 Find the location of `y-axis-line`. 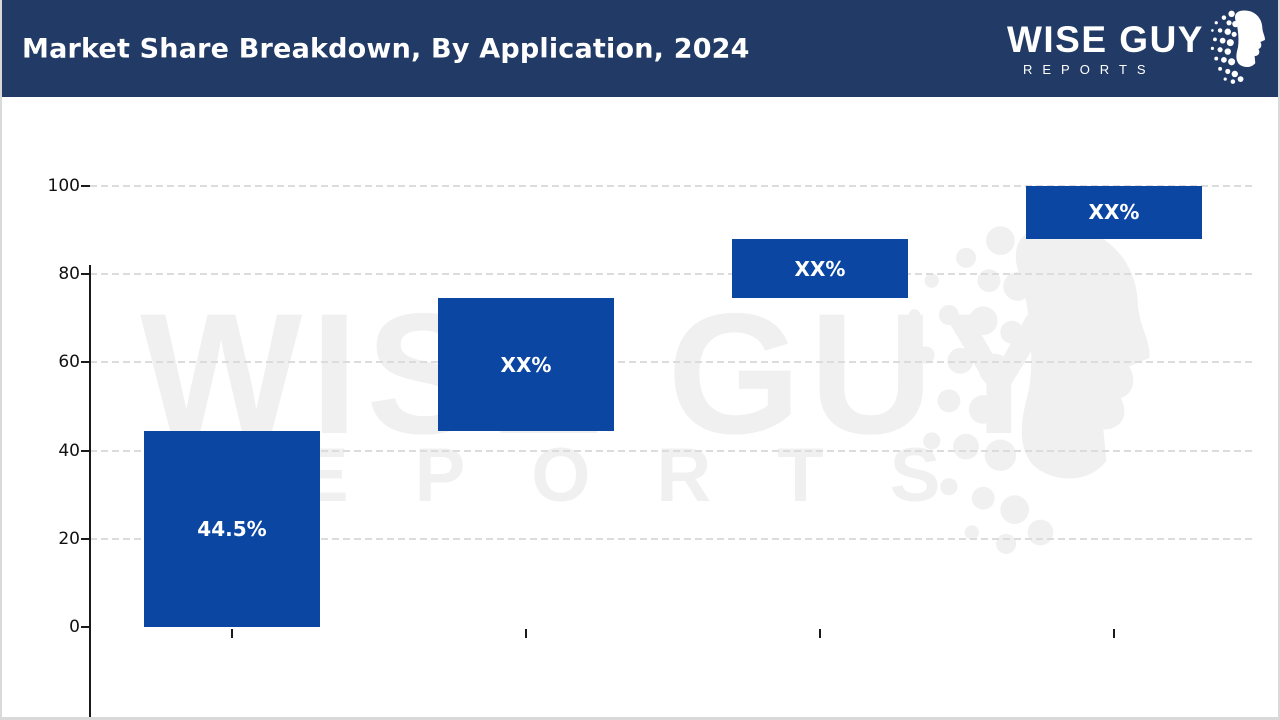

y-axis-line is located at coordinates (90, 491).